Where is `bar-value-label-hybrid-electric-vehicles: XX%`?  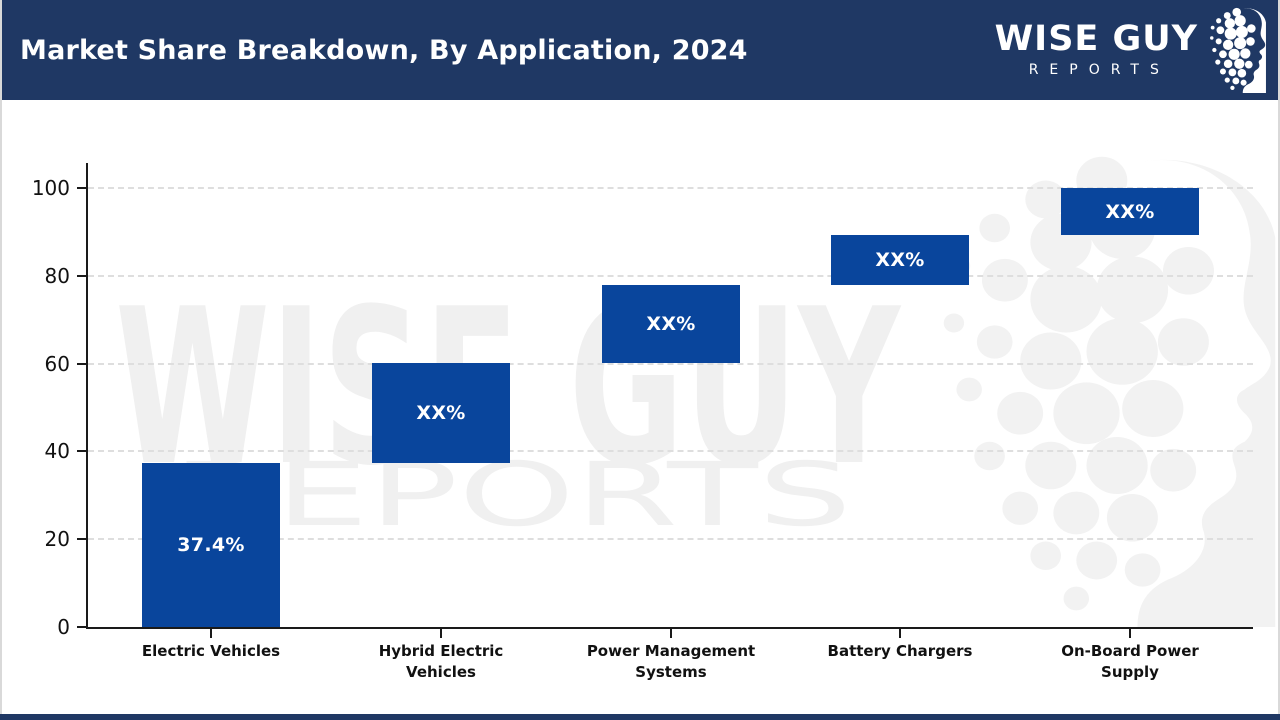 bar-value-label-hybrid-electric-vehicles: XX% is located at coordinates (441, 412).